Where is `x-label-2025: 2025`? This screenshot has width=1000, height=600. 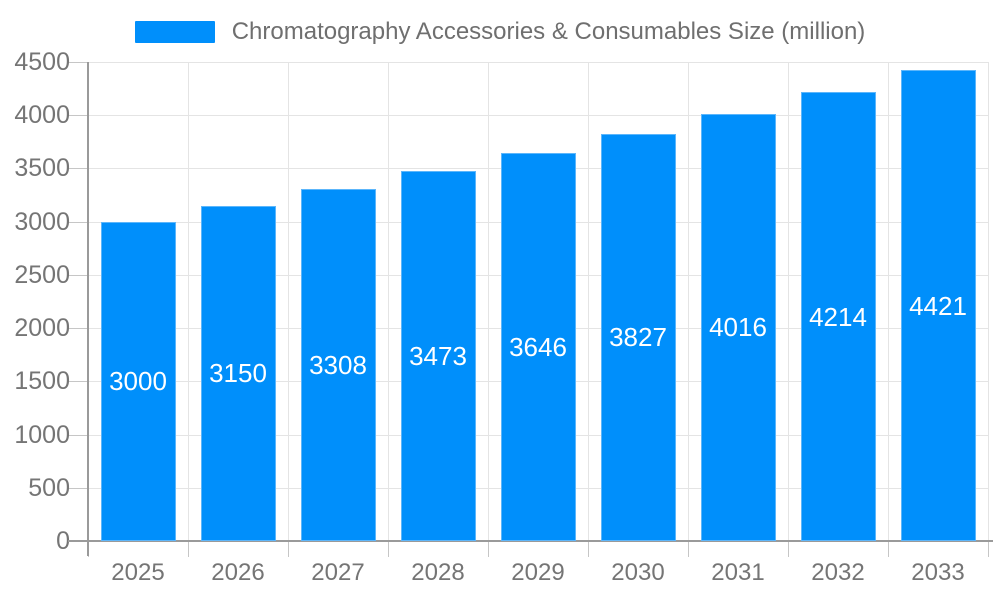
x-label-2025: 2025 is located at coordinates (138, 572).